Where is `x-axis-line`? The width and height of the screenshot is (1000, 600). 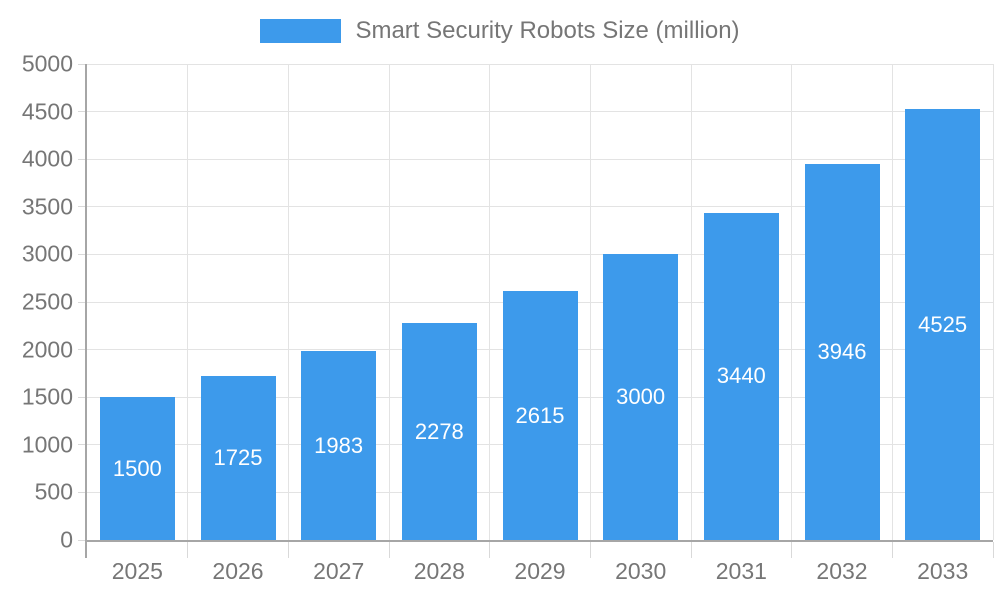
x-axis-line is located at coordinates (539, 541).